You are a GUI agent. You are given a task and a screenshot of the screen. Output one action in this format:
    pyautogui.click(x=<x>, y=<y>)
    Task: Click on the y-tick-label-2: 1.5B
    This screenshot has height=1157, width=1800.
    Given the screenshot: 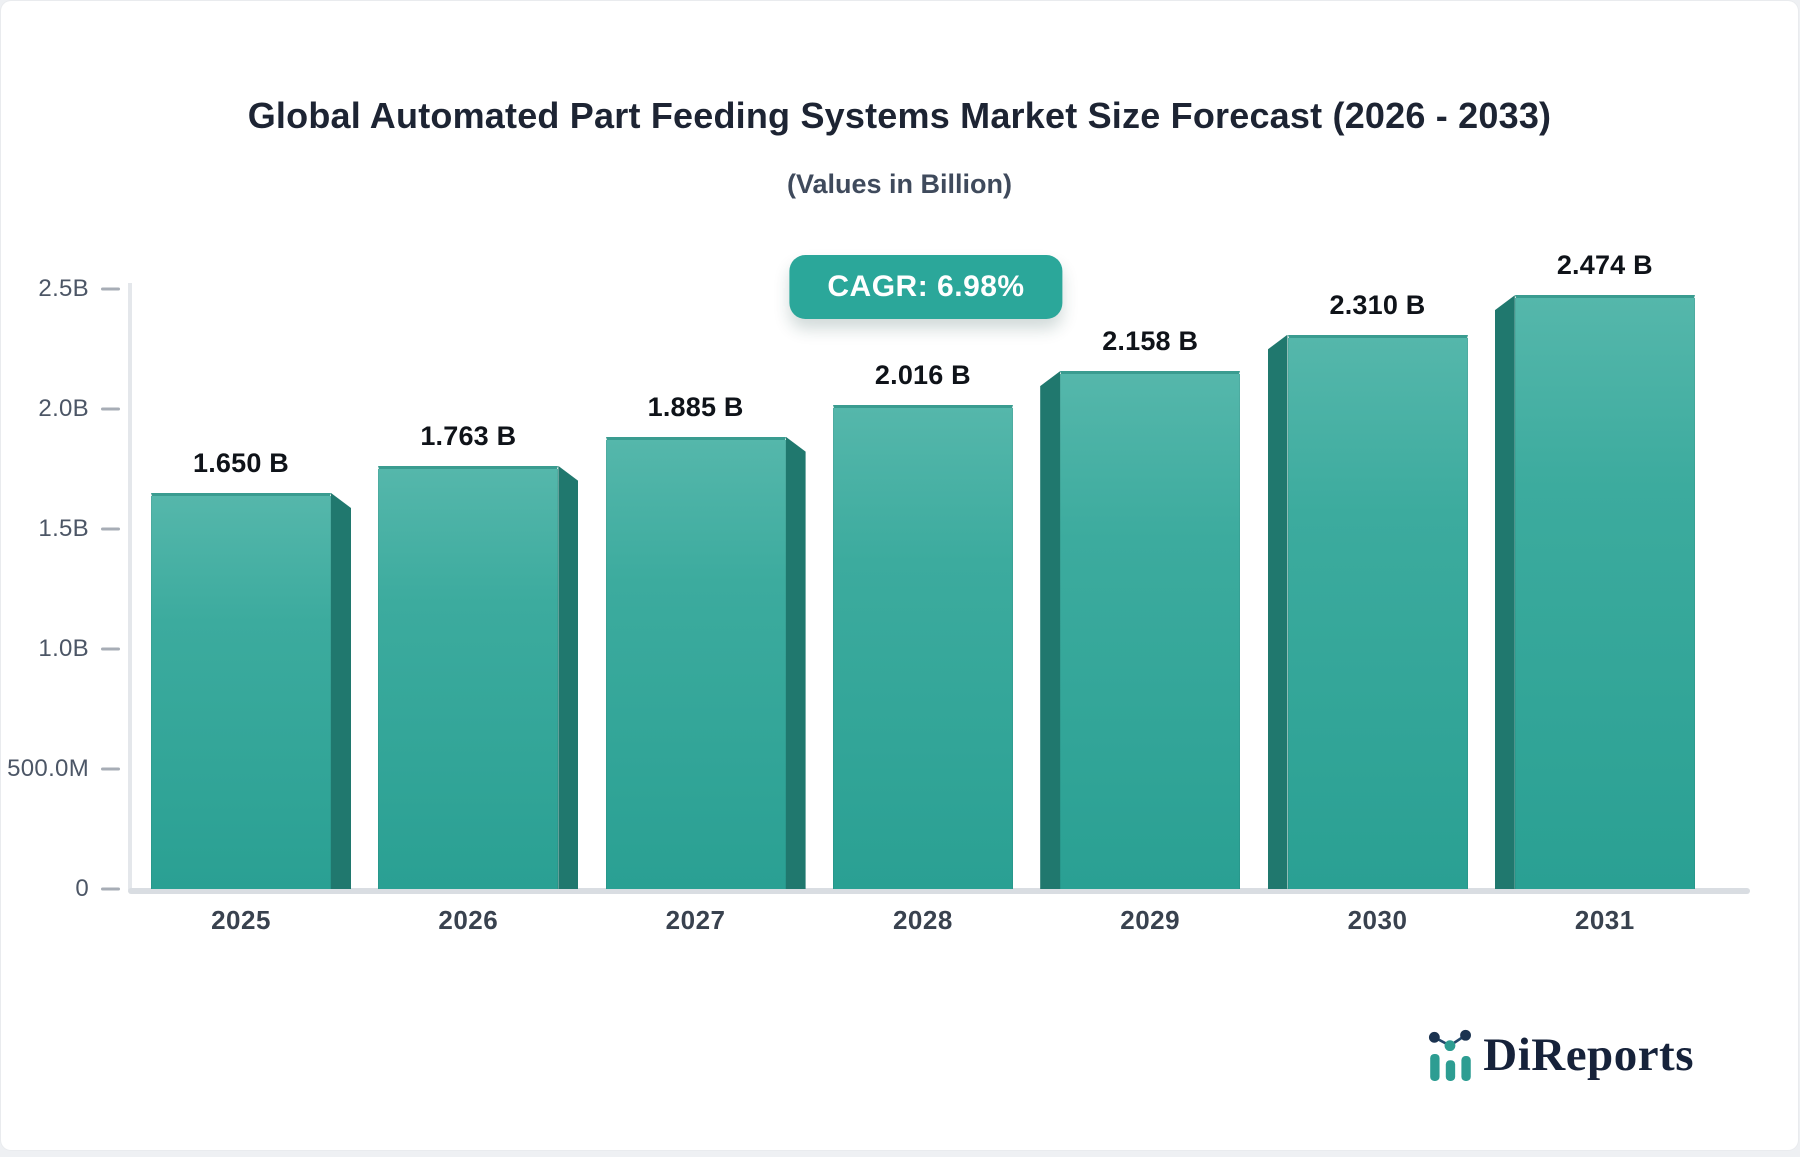 What is the action you would take?
    pyautogui.click(x=63, y=528)
    